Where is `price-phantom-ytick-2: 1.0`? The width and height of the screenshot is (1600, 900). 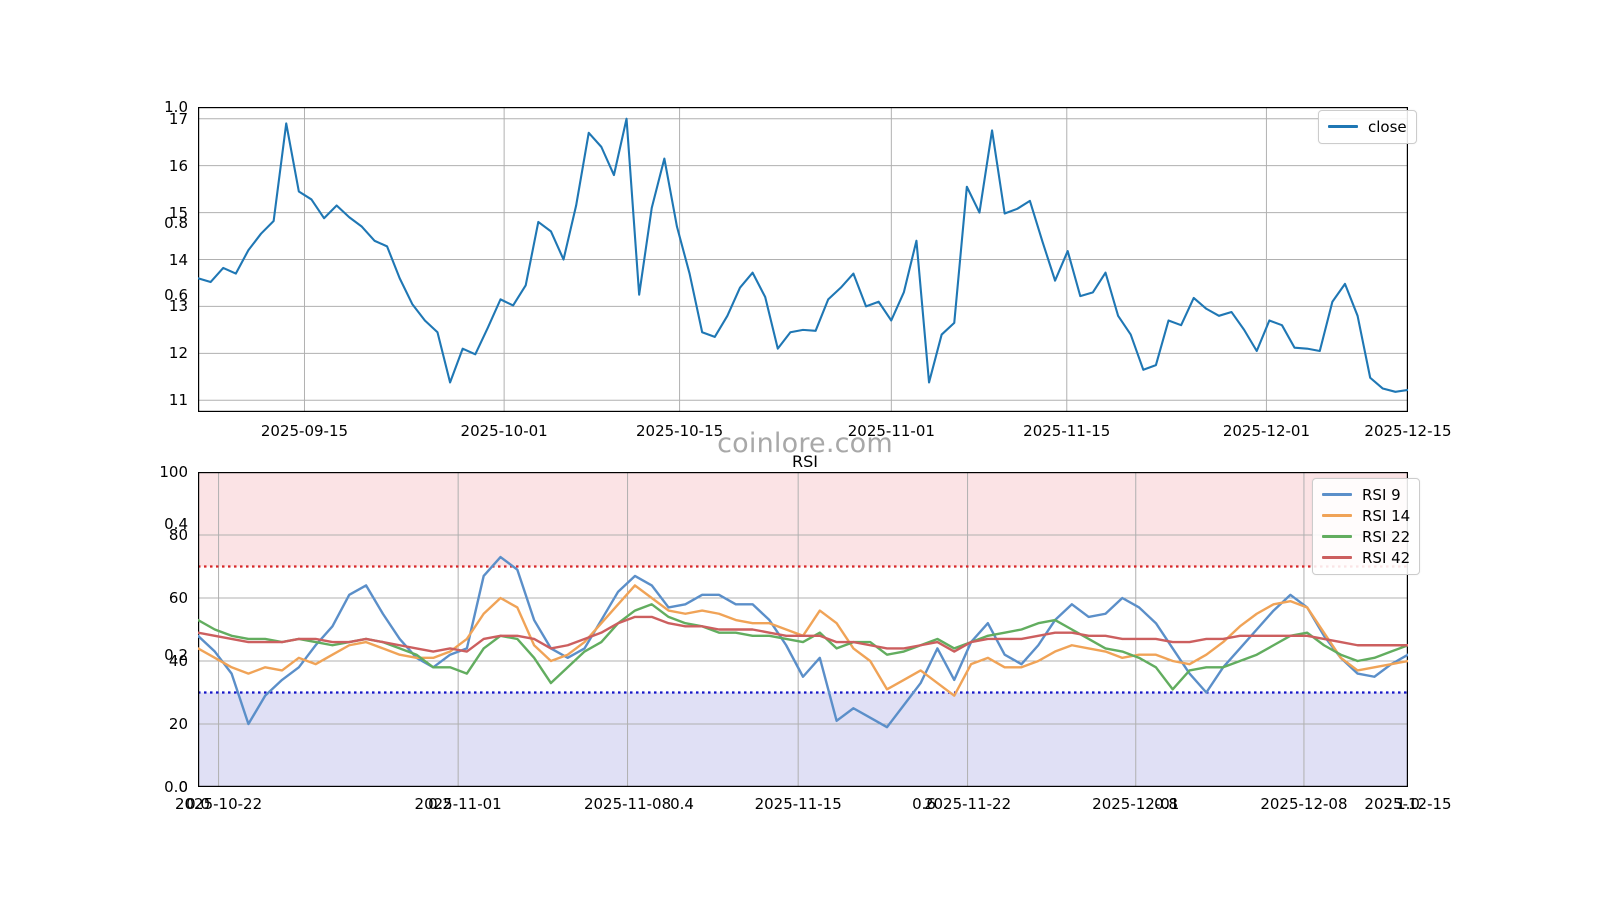 price-phantom-ytick-2: 1.0 is located at coordinates (176, 107).